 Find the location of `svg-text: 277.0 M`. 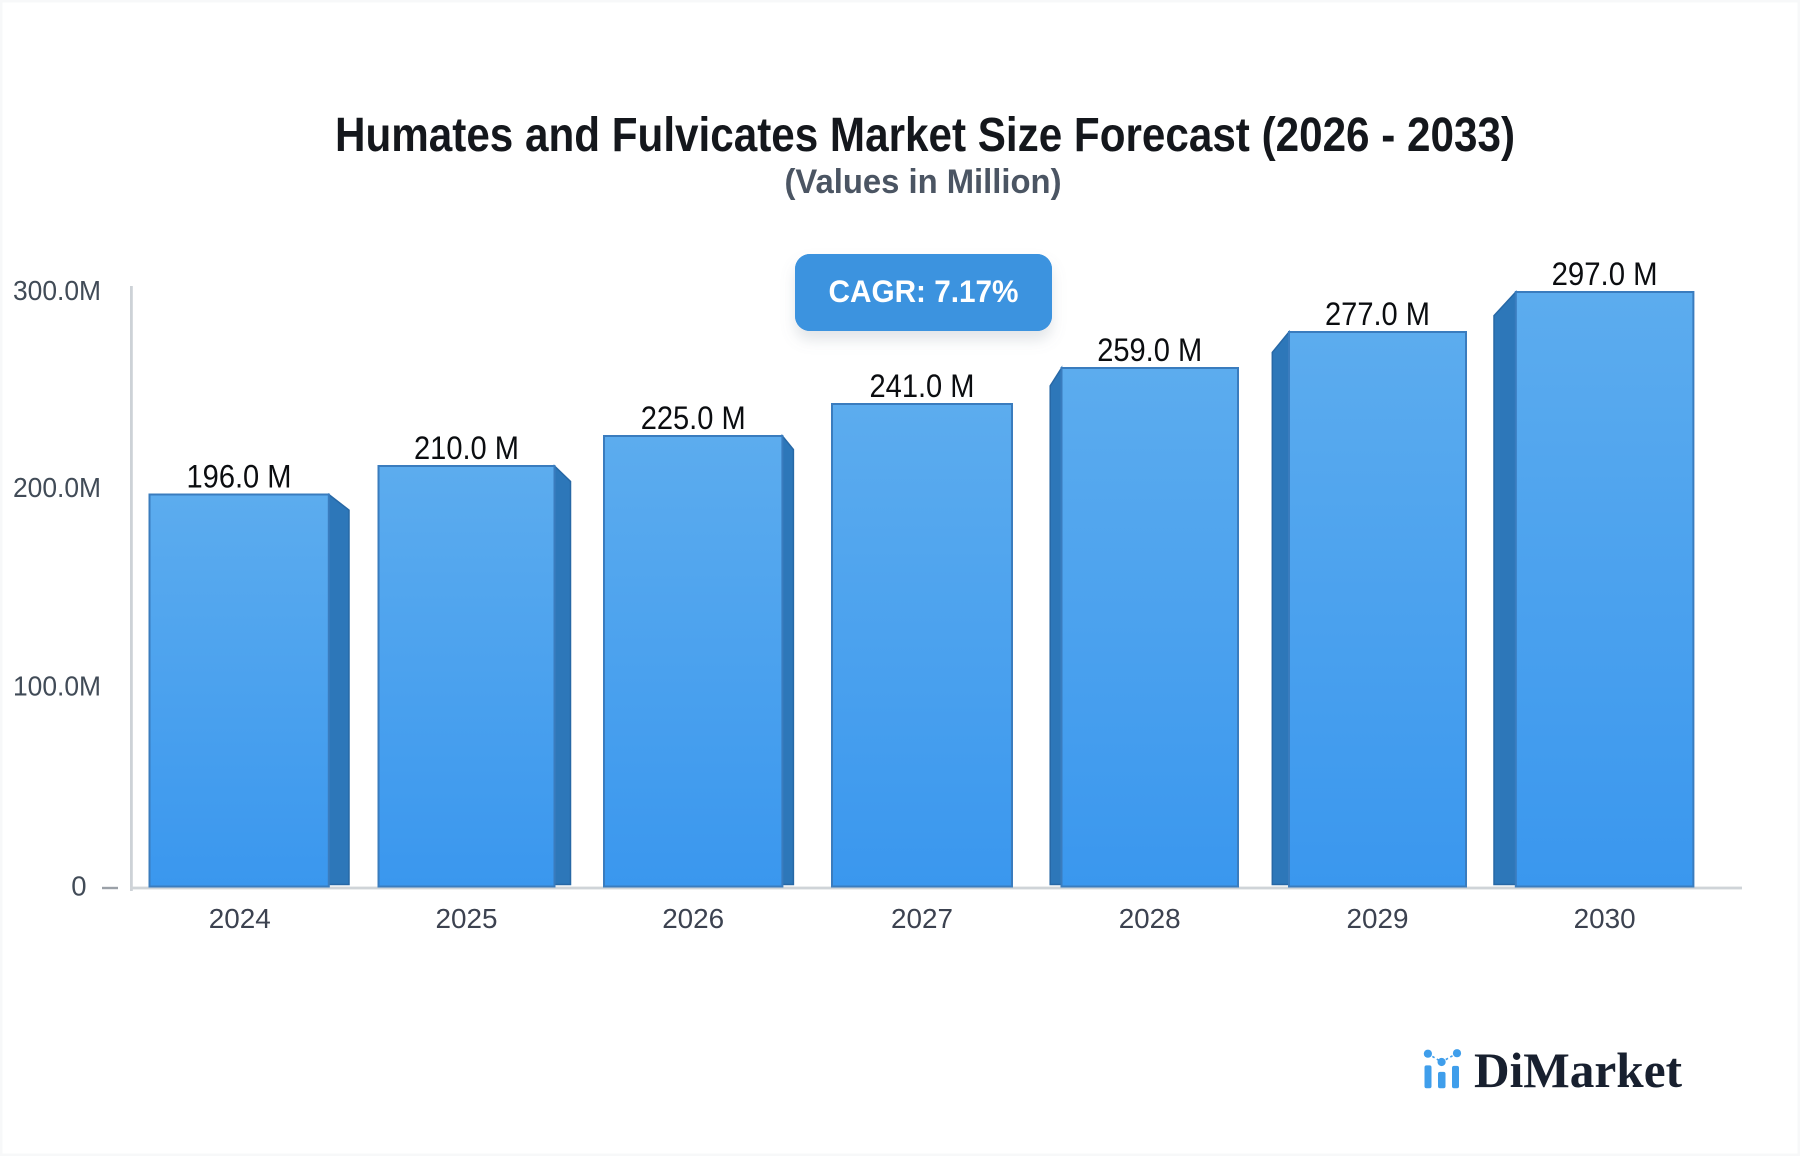

svg-text: 277.0 M is located at coordinates (1377, 314).